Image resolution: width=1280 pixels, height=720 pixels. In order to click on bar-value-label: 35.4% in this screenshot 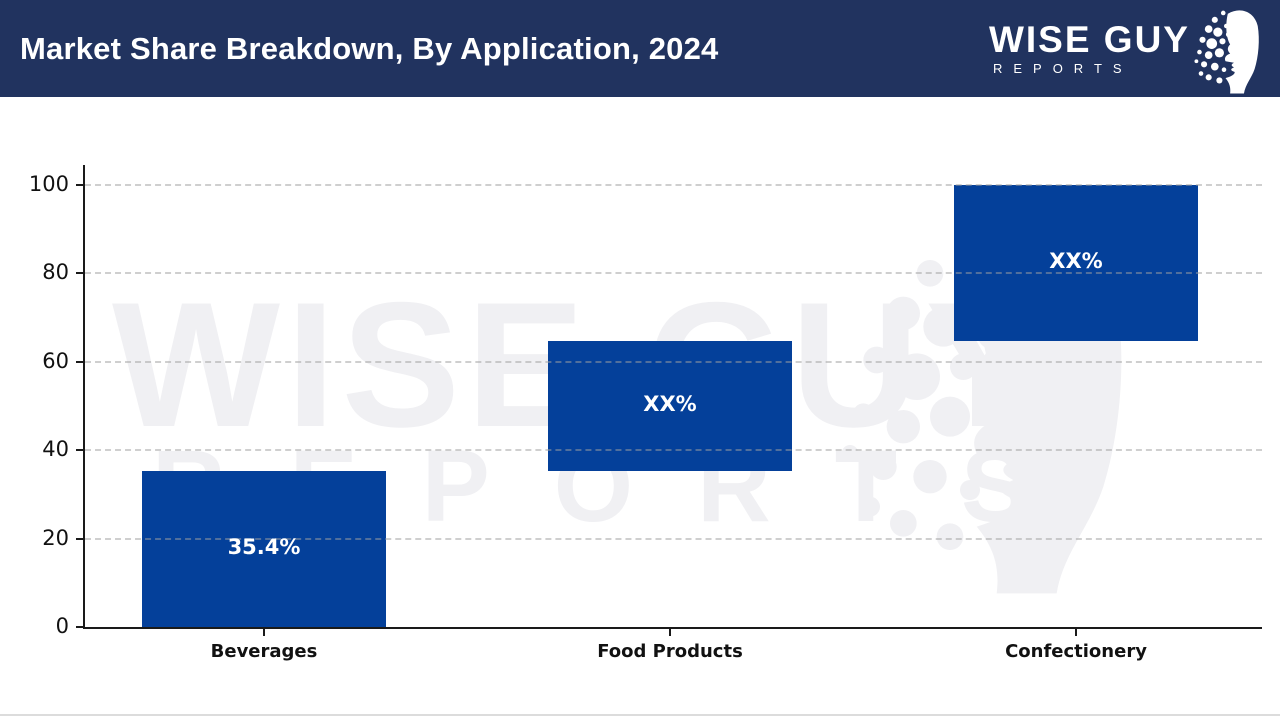, I will do `click(264, 546)`.